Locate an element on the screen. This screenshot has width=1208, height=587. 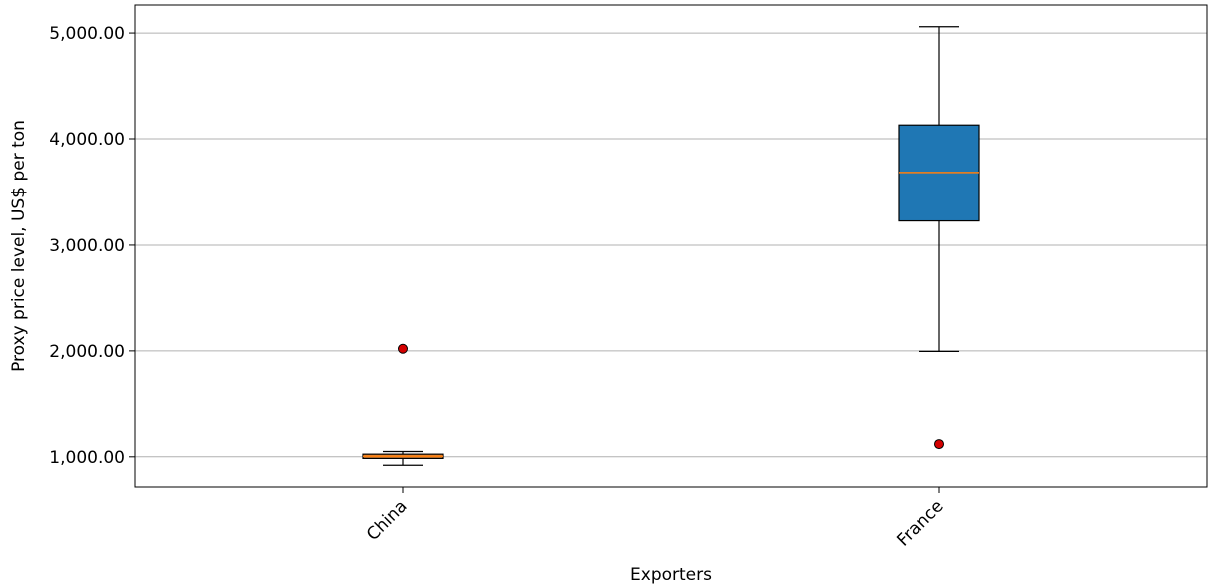
box-china is located at coordinates (403, 404).